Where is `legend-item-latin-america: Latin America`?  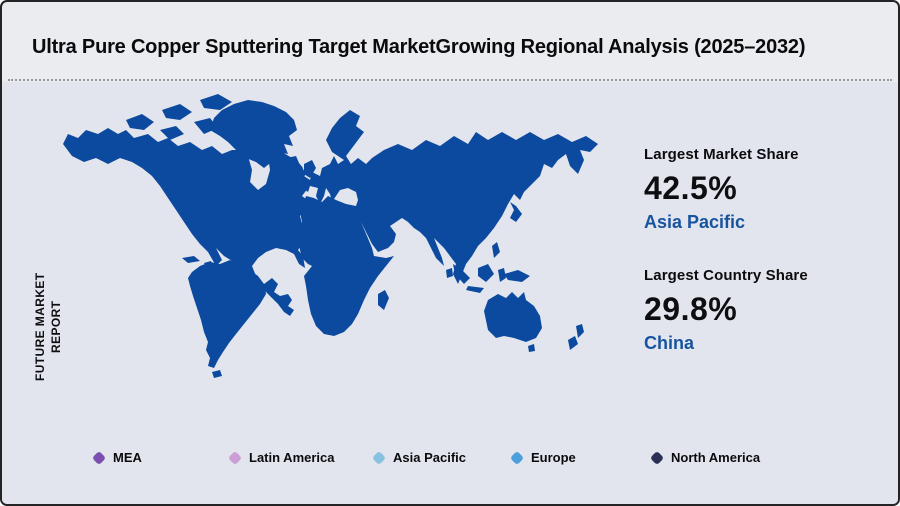 legend-item-latin-america: Latin America is located at coordinates (281, 457).